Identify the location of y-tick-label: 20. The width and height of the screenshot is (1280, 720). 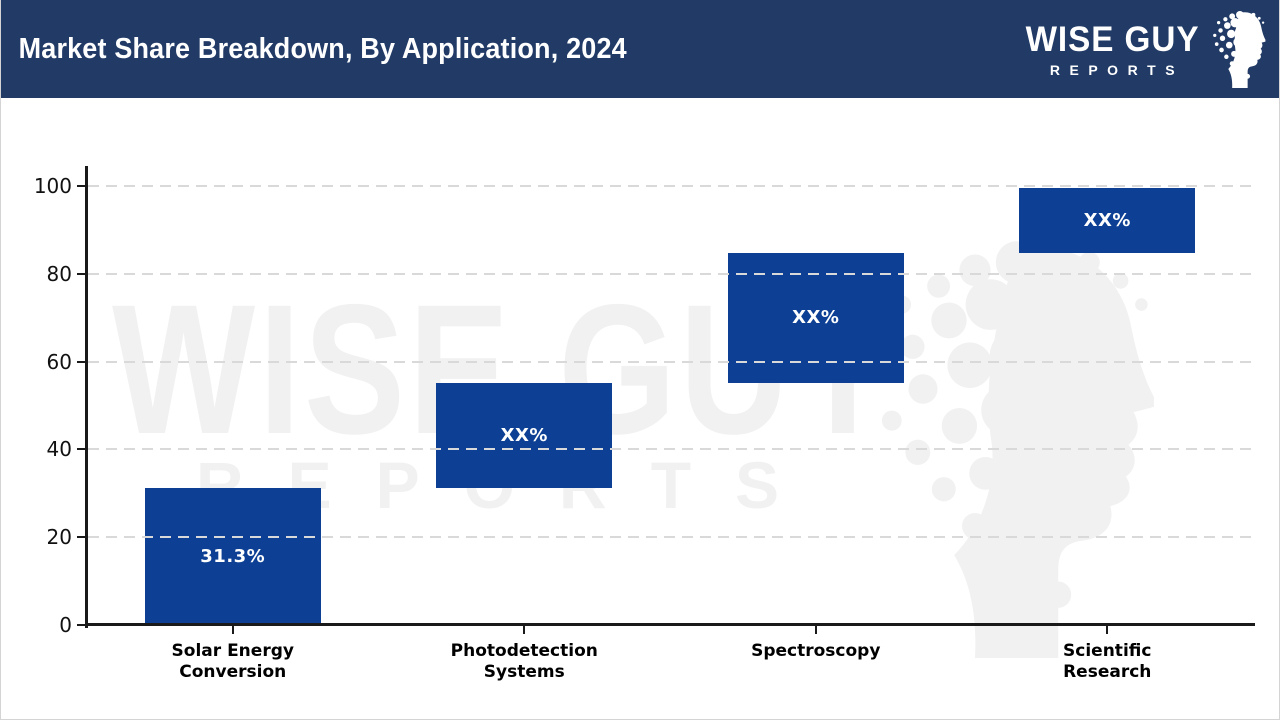
(59, 537).